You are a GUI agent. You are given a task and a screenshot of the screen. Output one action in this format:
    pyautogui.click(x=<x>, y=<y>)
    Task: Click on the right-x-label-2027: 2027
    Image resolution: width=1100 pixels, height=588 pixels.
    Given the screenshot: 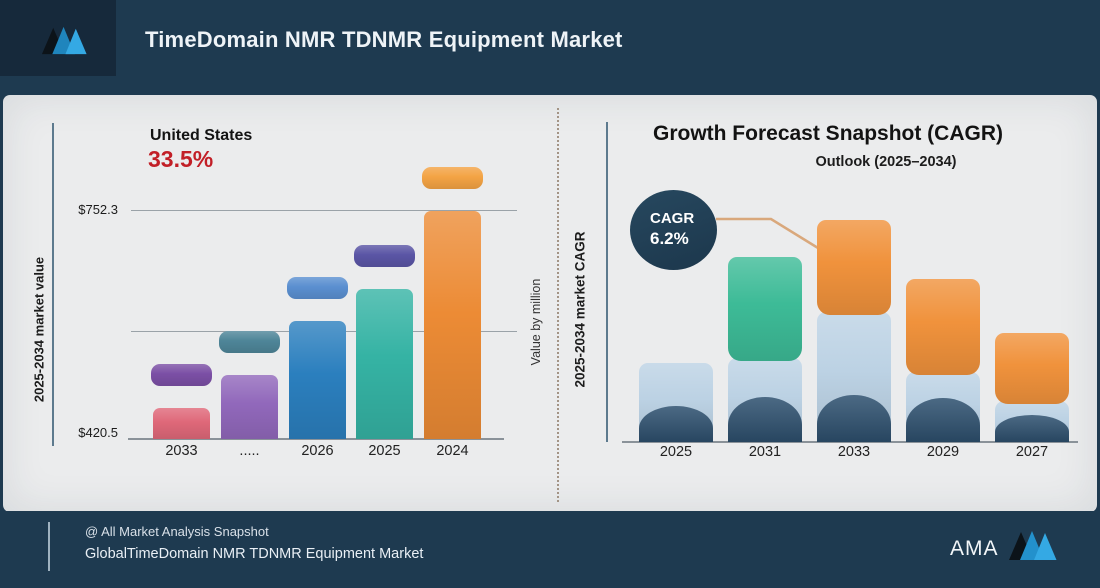 What is the action you would take?
    pyautogui.click(x=1032, y=452)
    